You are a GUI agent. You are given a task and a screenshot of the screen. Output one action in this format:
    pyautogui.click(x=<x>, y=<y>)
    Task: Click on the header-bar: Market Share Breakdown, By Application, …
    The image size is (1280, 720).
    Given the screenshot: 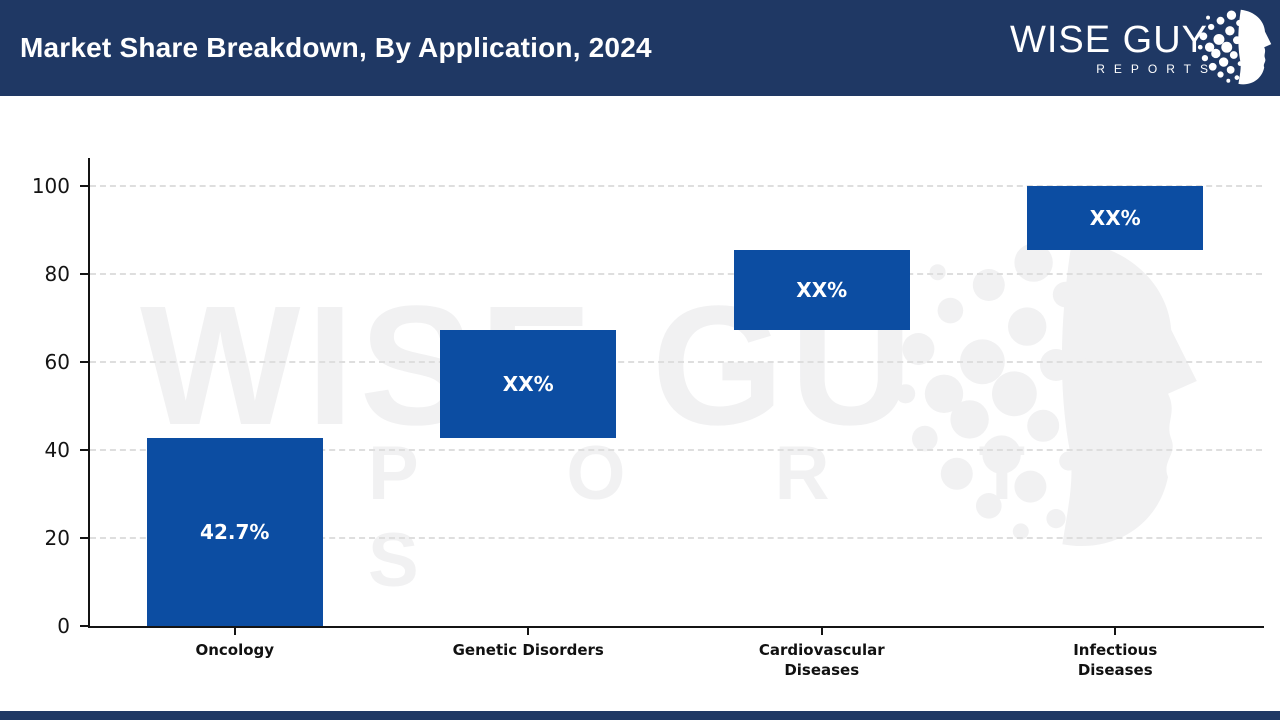 What is the action you would take?
    pyautogui.click(x=640, y=48)
    